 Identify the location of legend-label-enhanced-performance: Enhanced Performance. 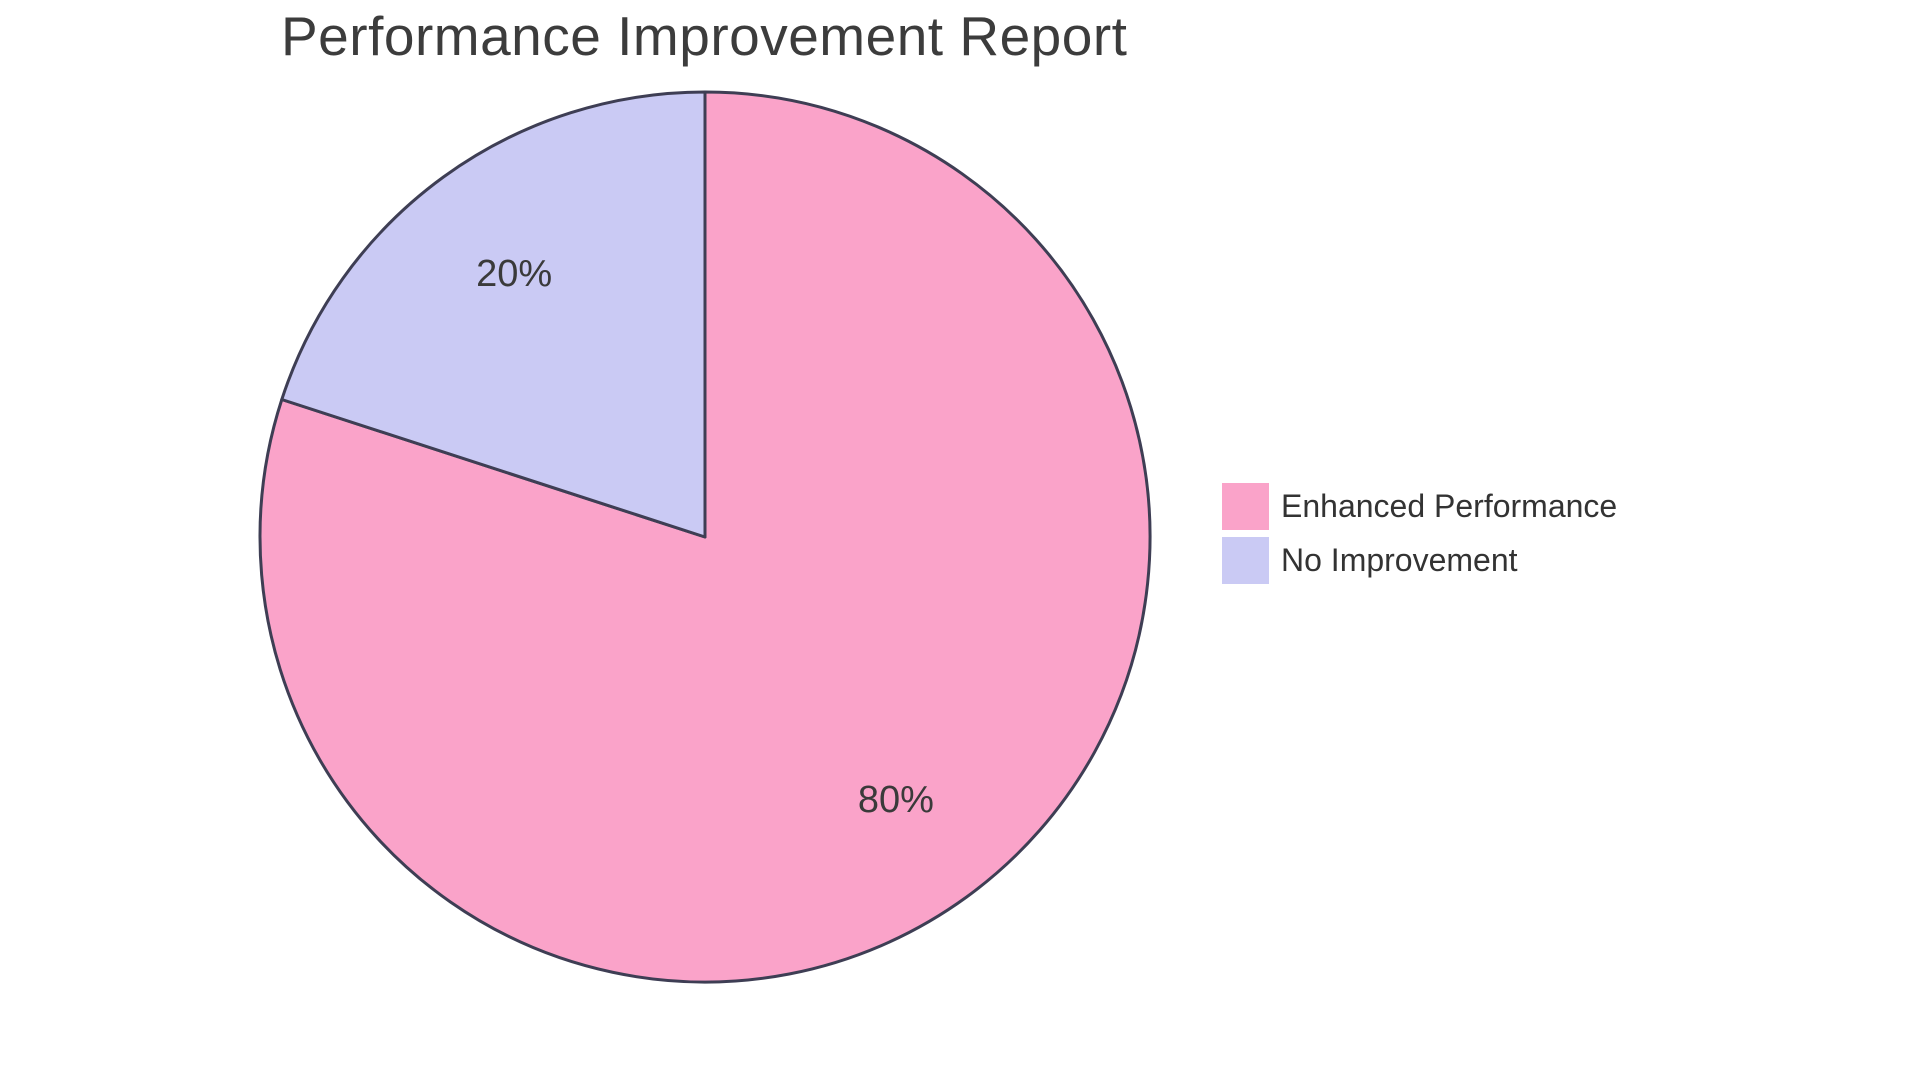
(1449, 506).